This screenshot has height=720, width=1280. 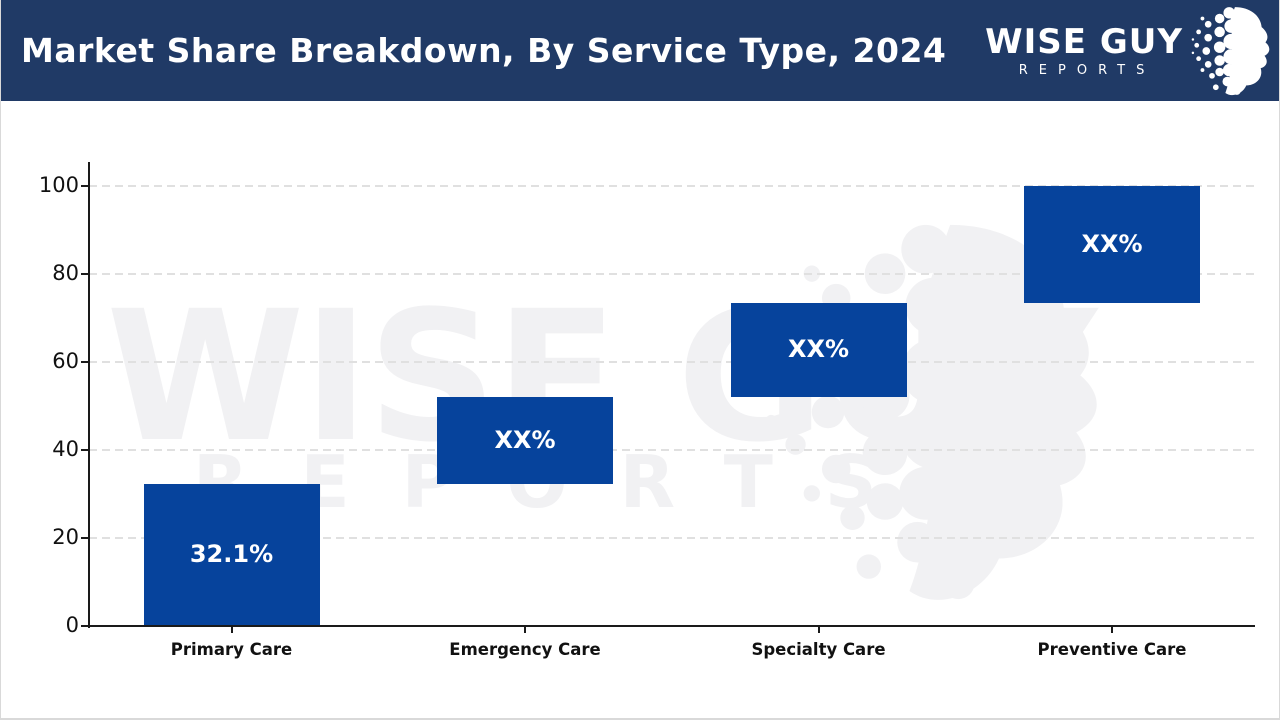 I want to click on logo-wordmark: WISE GUY, so click(x=1084, y=41).